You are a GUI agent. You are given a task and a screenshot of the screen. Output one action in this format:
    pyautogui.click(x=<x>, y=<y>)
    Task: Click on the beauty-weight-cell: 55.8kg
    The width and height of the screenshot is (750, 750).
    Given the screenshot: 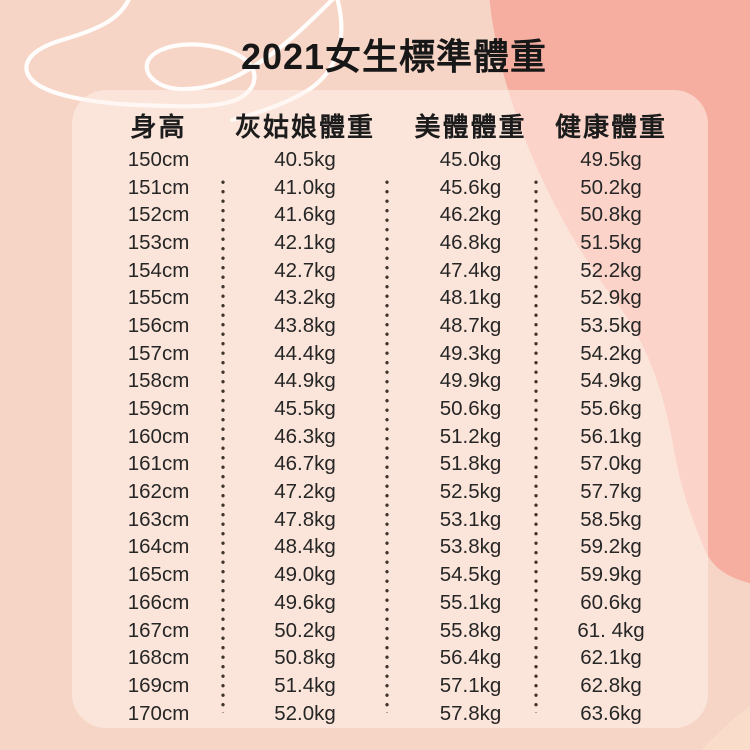 What is the action you would take?
    pyautogui.click(x=470, y=630)
    